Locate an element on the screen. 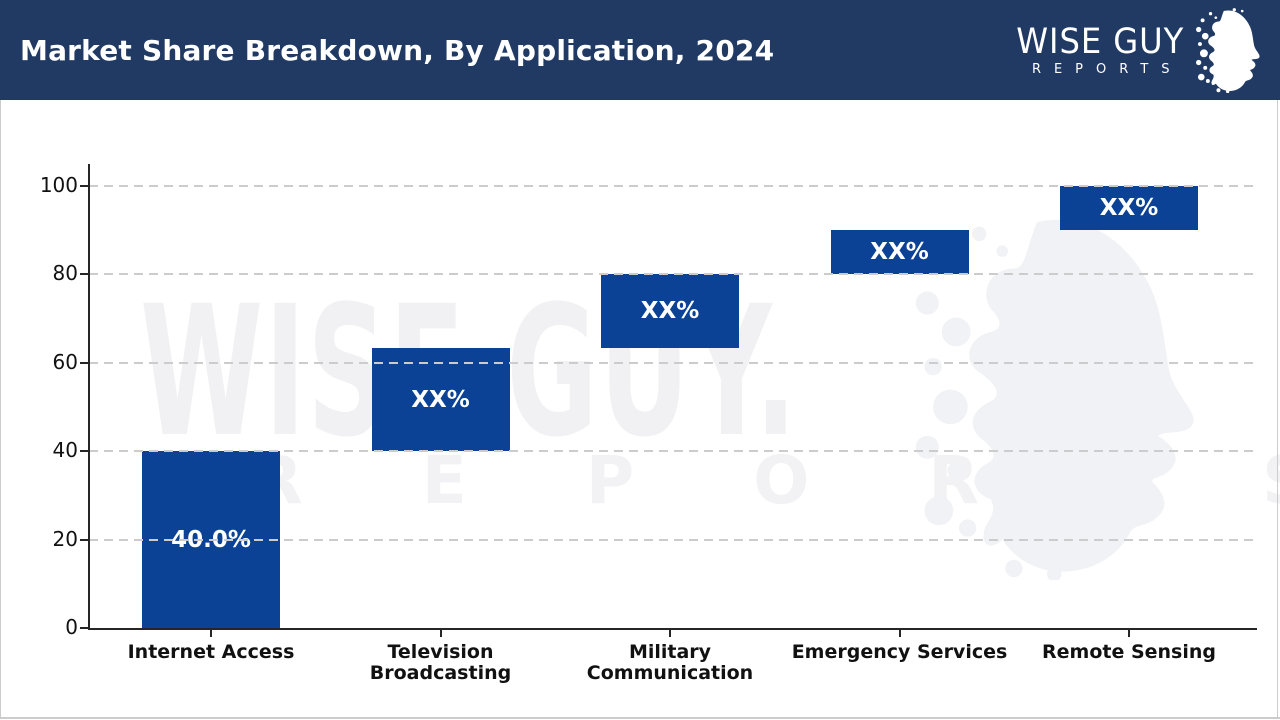  logo-text: WISE GUY REPORTS is located at coordinates (1100, 50).